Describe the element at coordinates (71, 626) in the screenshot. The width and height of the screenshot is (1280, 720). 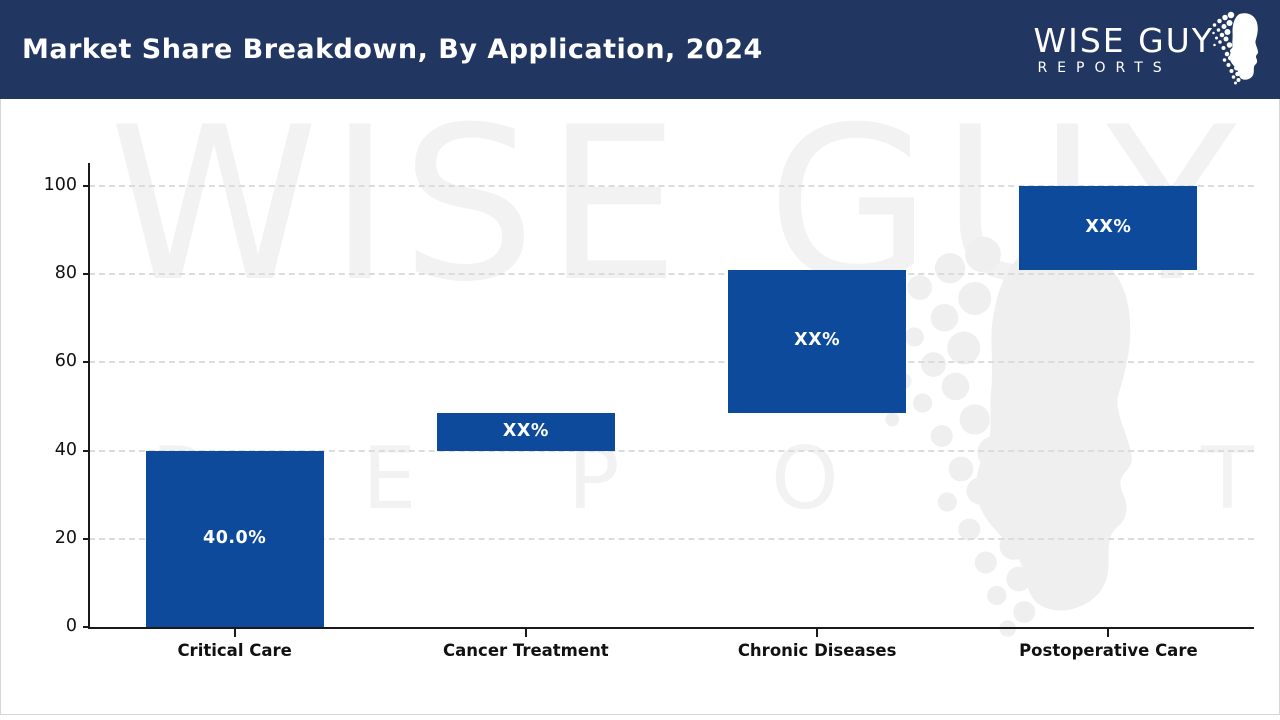
I see `y-tick-label-0: 0` at that location.